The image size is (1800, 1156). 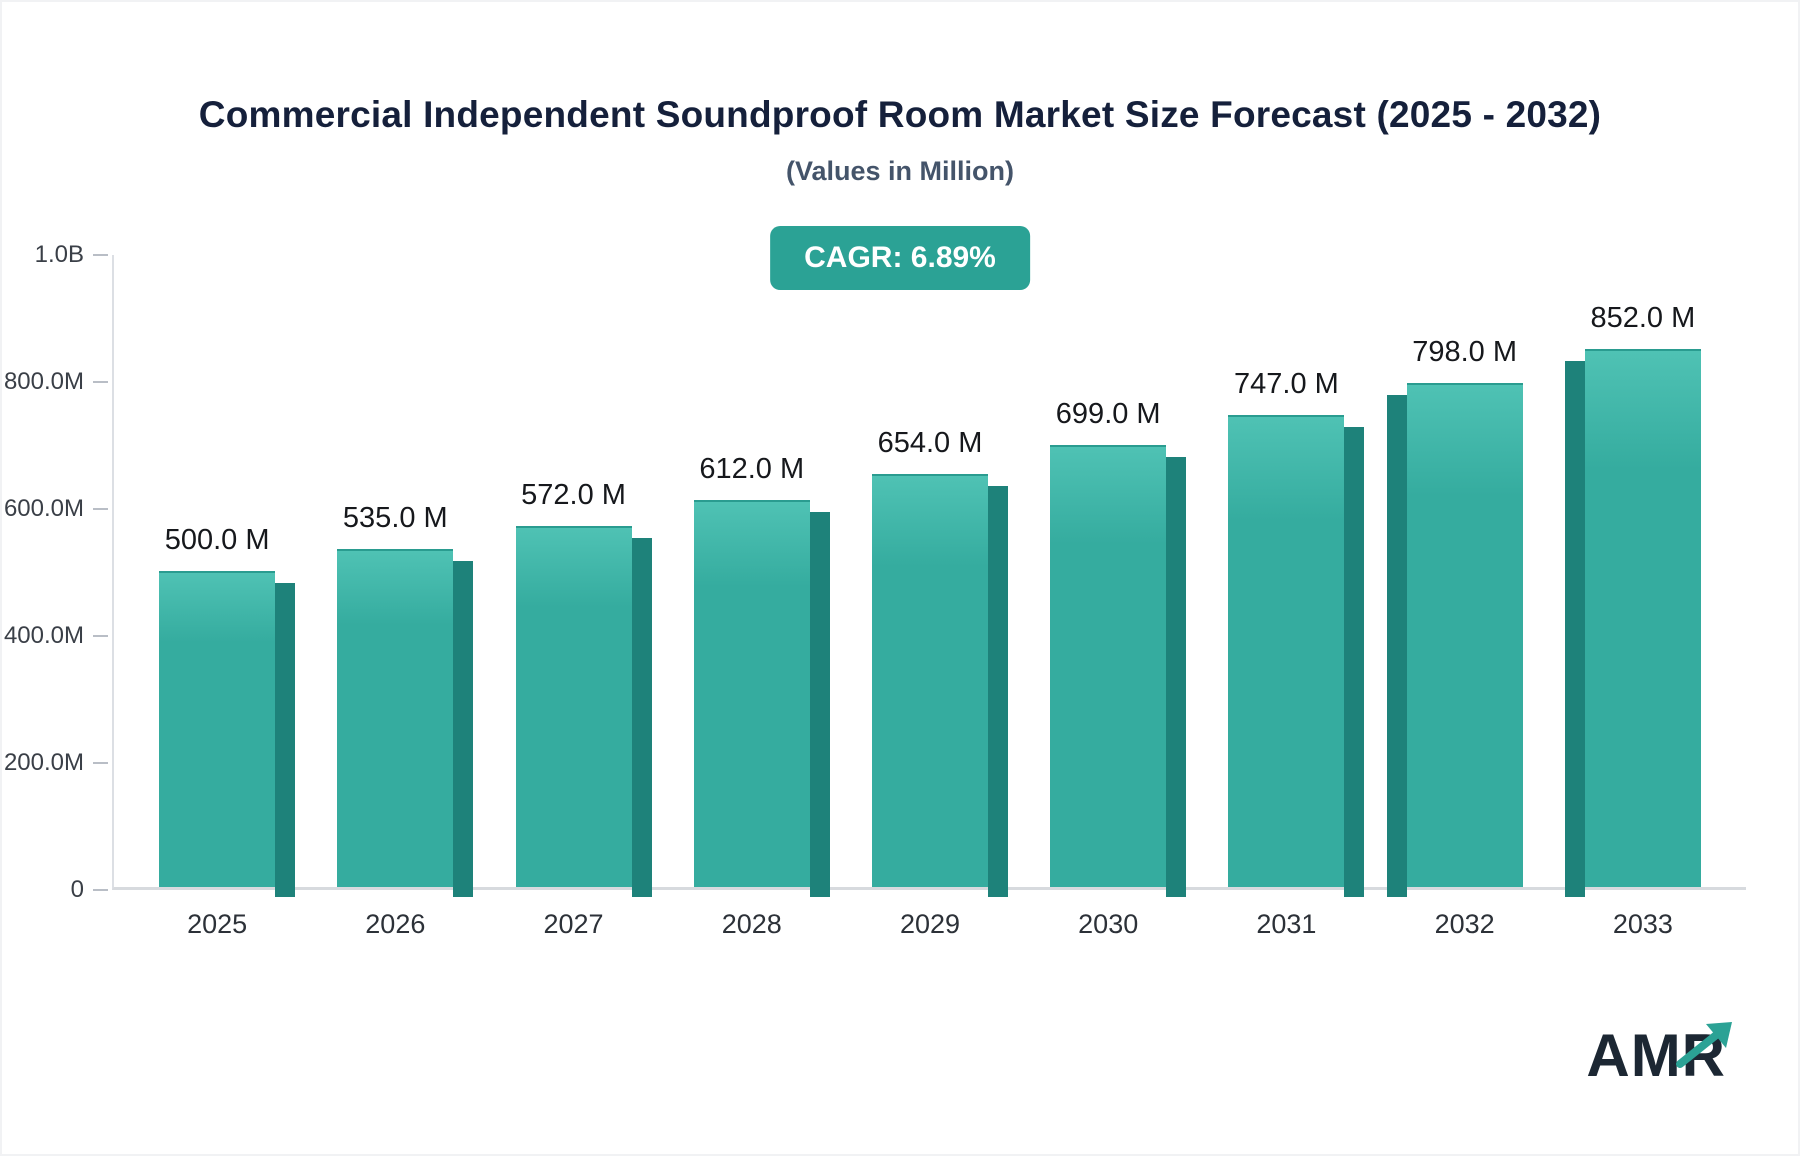 I want to click on x-axis-label: 2029, so click(x=930, y=924).